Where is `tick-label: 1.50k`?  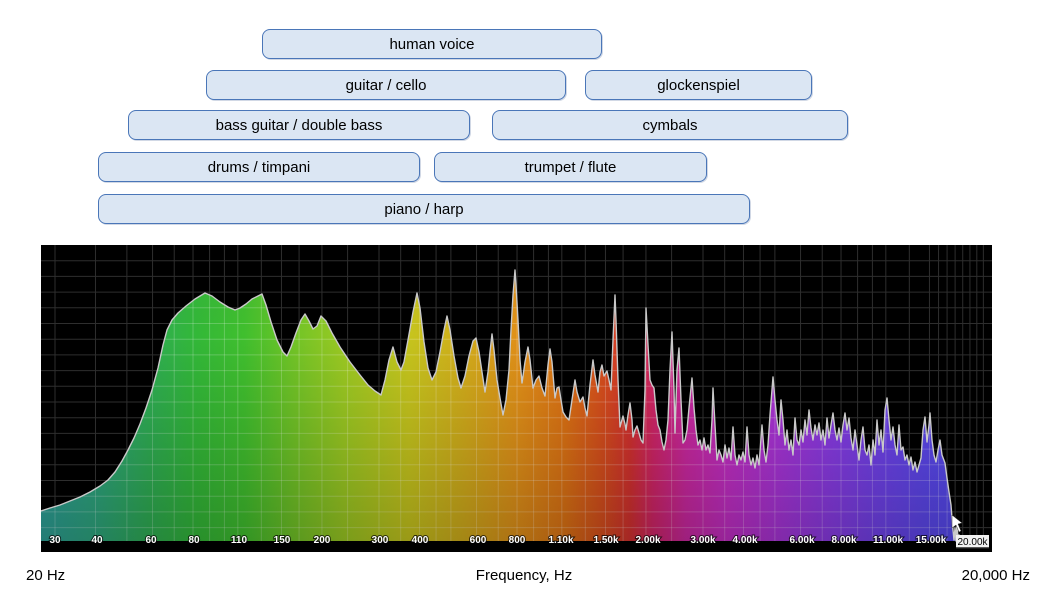
tick-label: 1.50k is located at coordinates (605, 540).